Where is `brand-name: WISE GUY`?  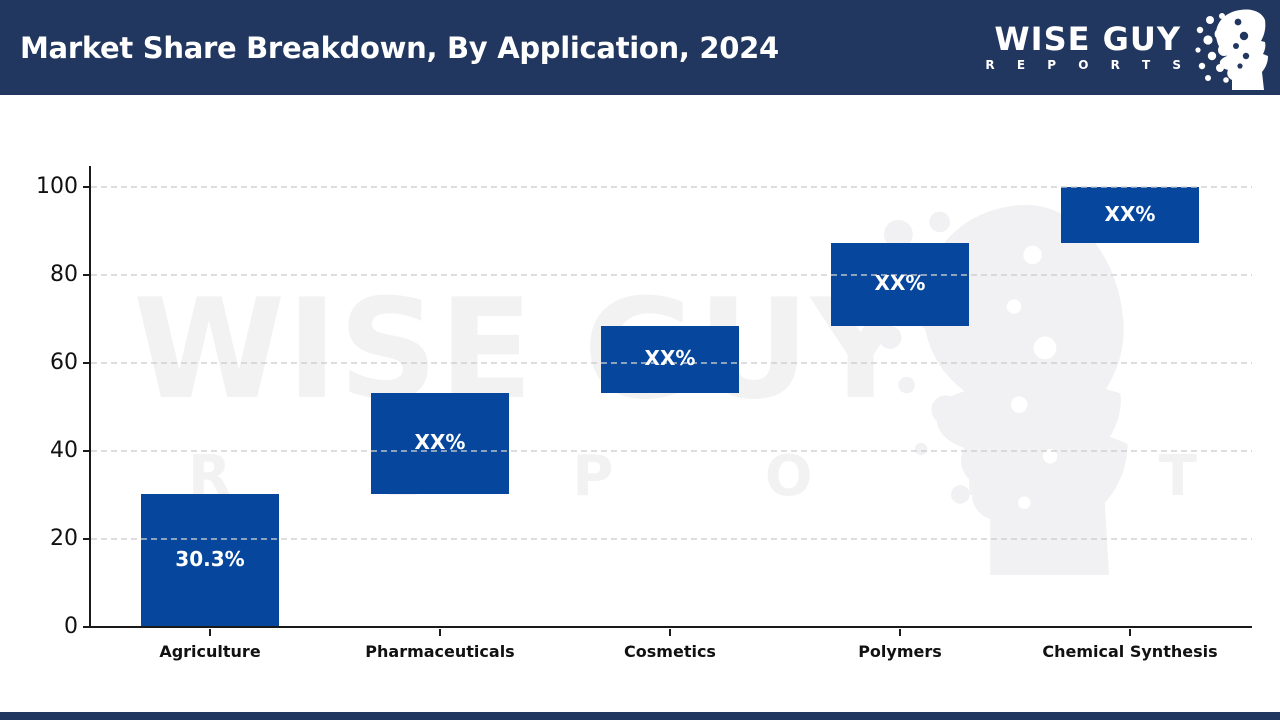
brand-name: WISE GUY is located at coordinates (1088, 38).